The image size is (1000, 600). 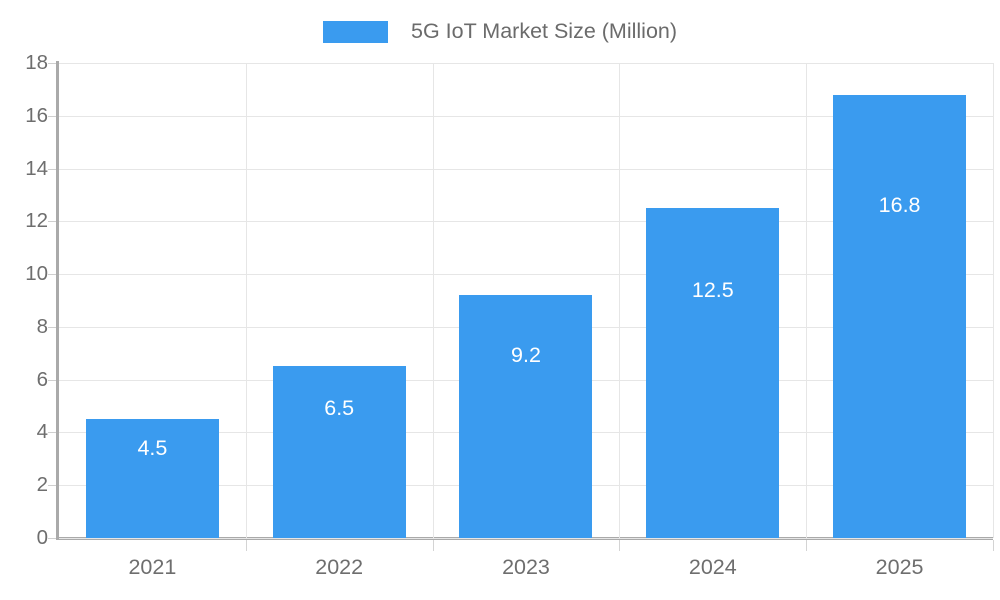 What do you see at coordinates (713, 373) in the screenshot?
I see `bar-2024` at bounding box center [713, 373].